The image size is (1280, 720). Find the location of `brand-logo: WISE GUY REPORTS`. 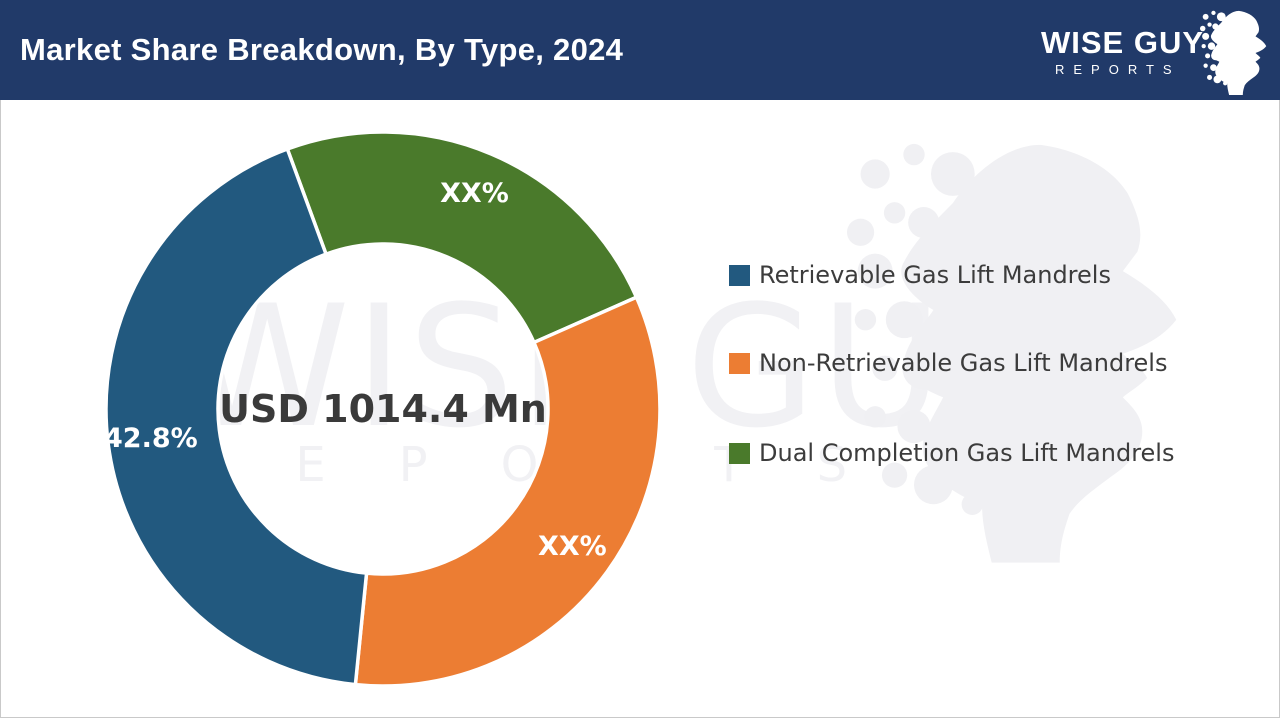

brand-logo: WISE GUY REPORTS is located at coordinates (1122, 52).